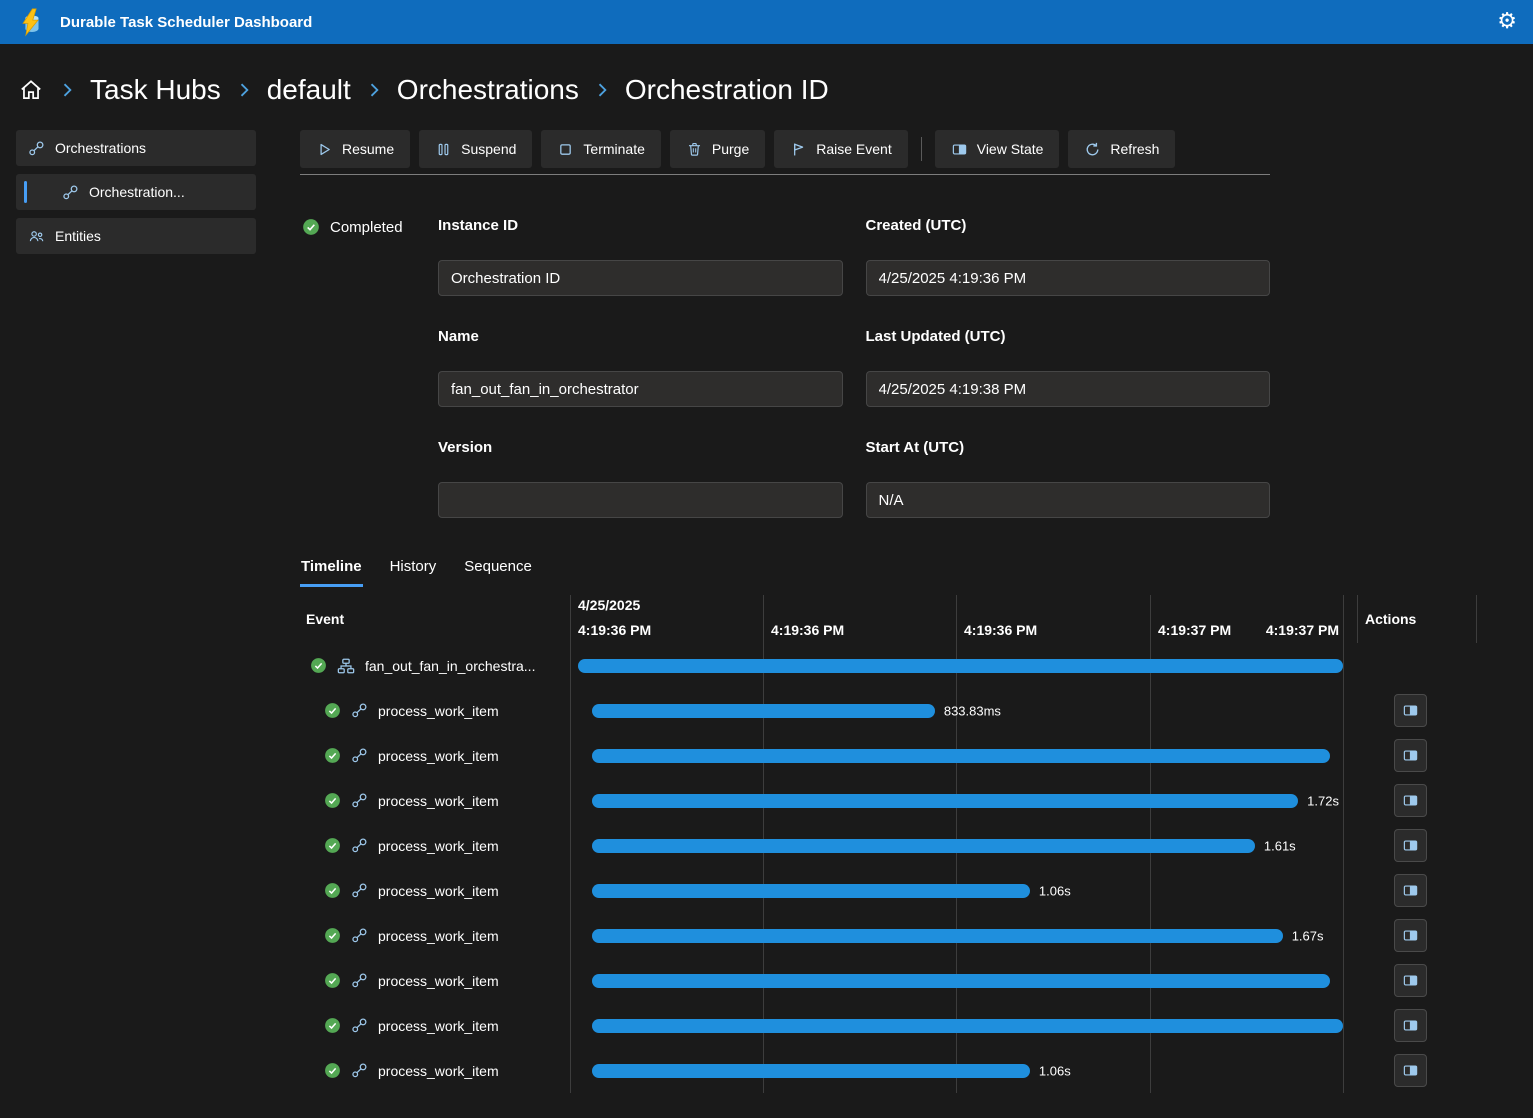 The height and width of the screenshot is (1118, 1533). What do you see at coordinates (640, 500) in the screenshot?
I see `version-input` at bounding box center [640, 500].